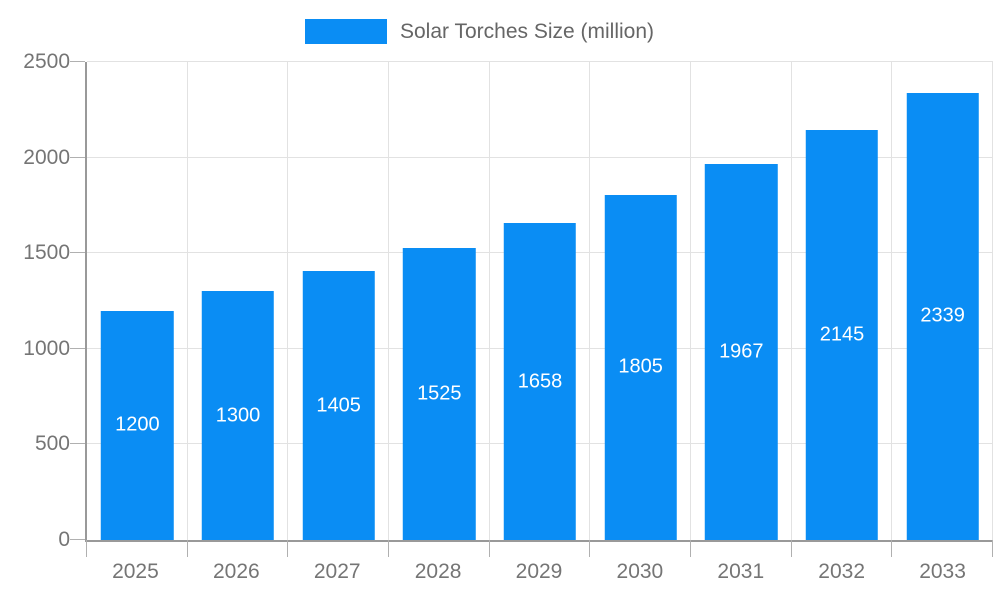 The height and width of the screenshot is (600, 1000). I want to click on bar: 2145, so click(842, 334).